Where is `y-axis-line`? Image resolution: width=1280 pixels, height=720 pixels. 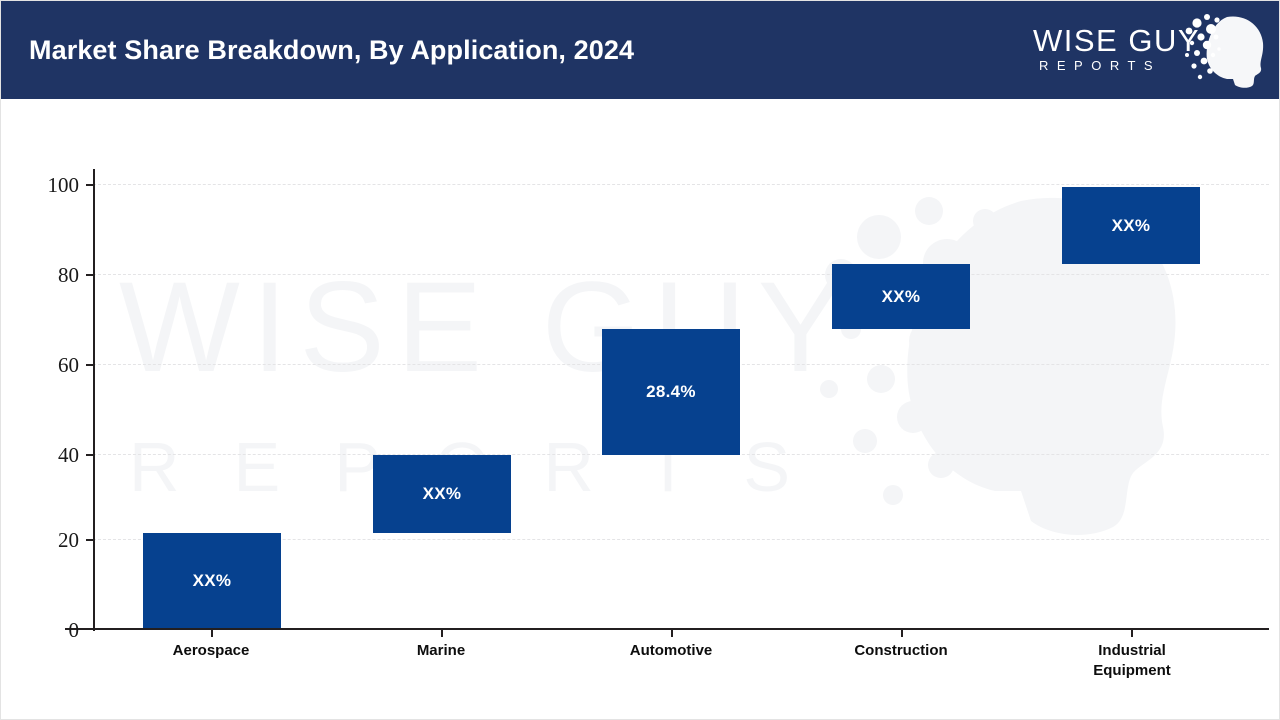
y-axis-line is located at coordinates (94, 400).